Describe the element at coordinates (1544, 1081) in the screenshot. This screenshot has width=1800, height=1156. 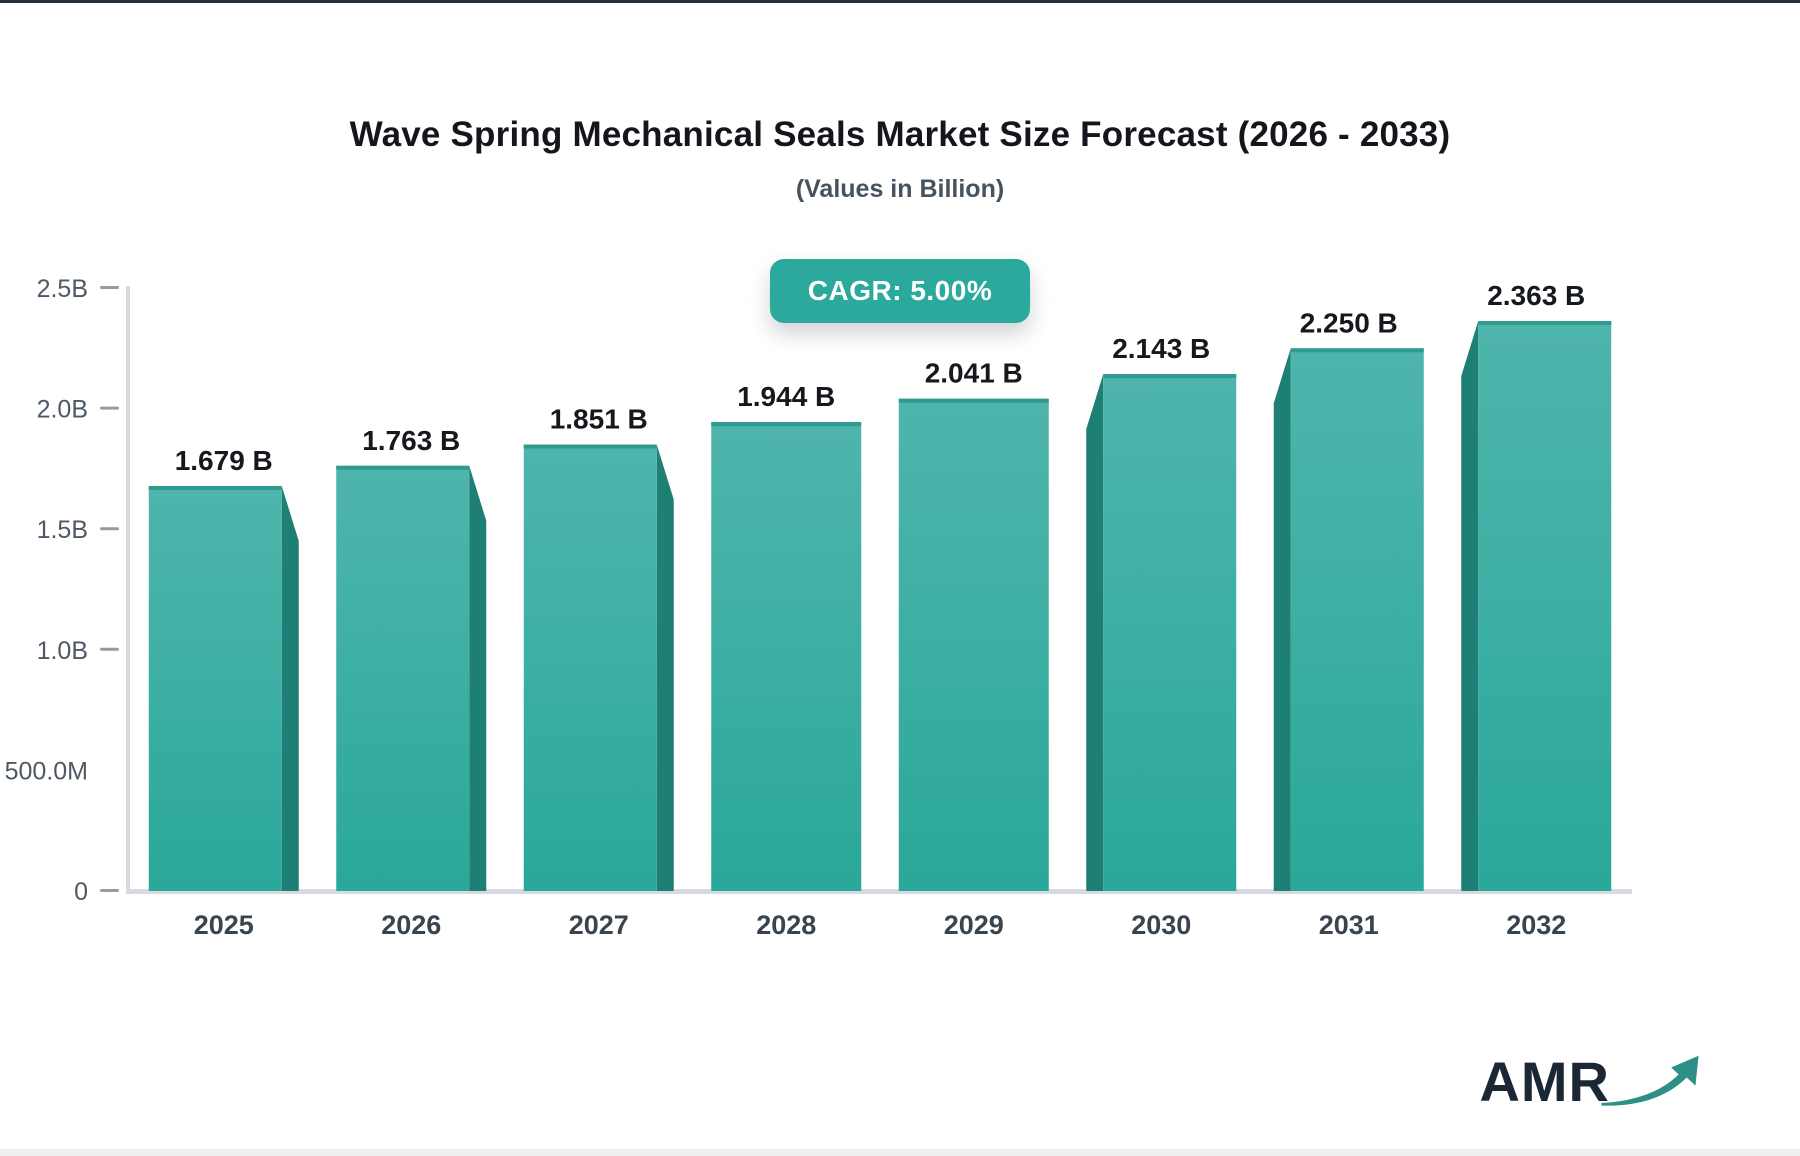
I see `amr-logo-text: AMR` at that location.